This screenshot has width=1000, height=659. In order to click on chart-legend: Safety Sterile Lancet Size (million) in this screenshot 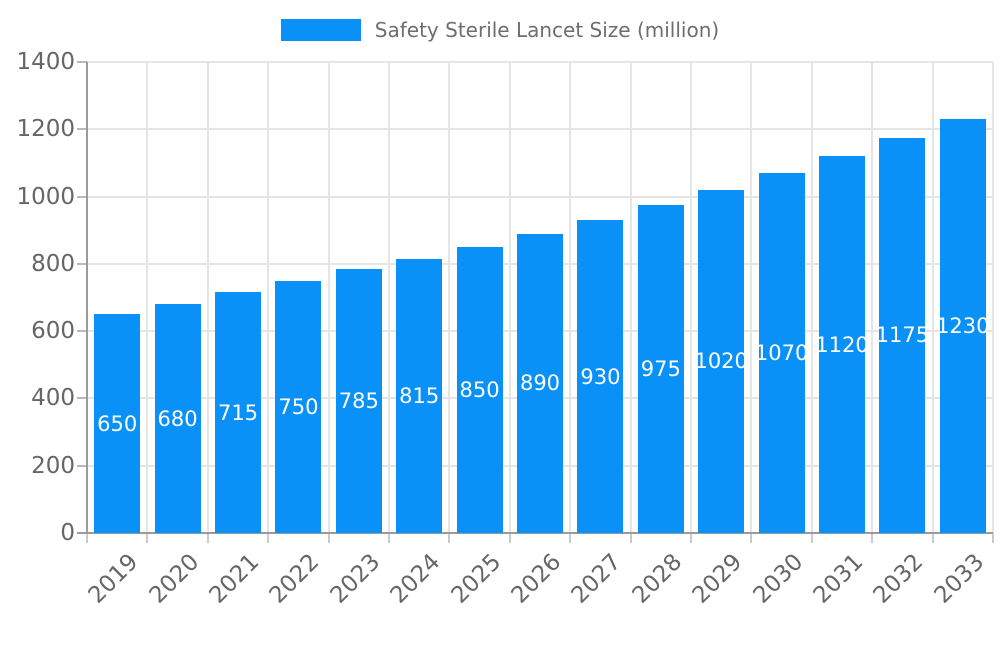, I will do `click(500, 30)`.